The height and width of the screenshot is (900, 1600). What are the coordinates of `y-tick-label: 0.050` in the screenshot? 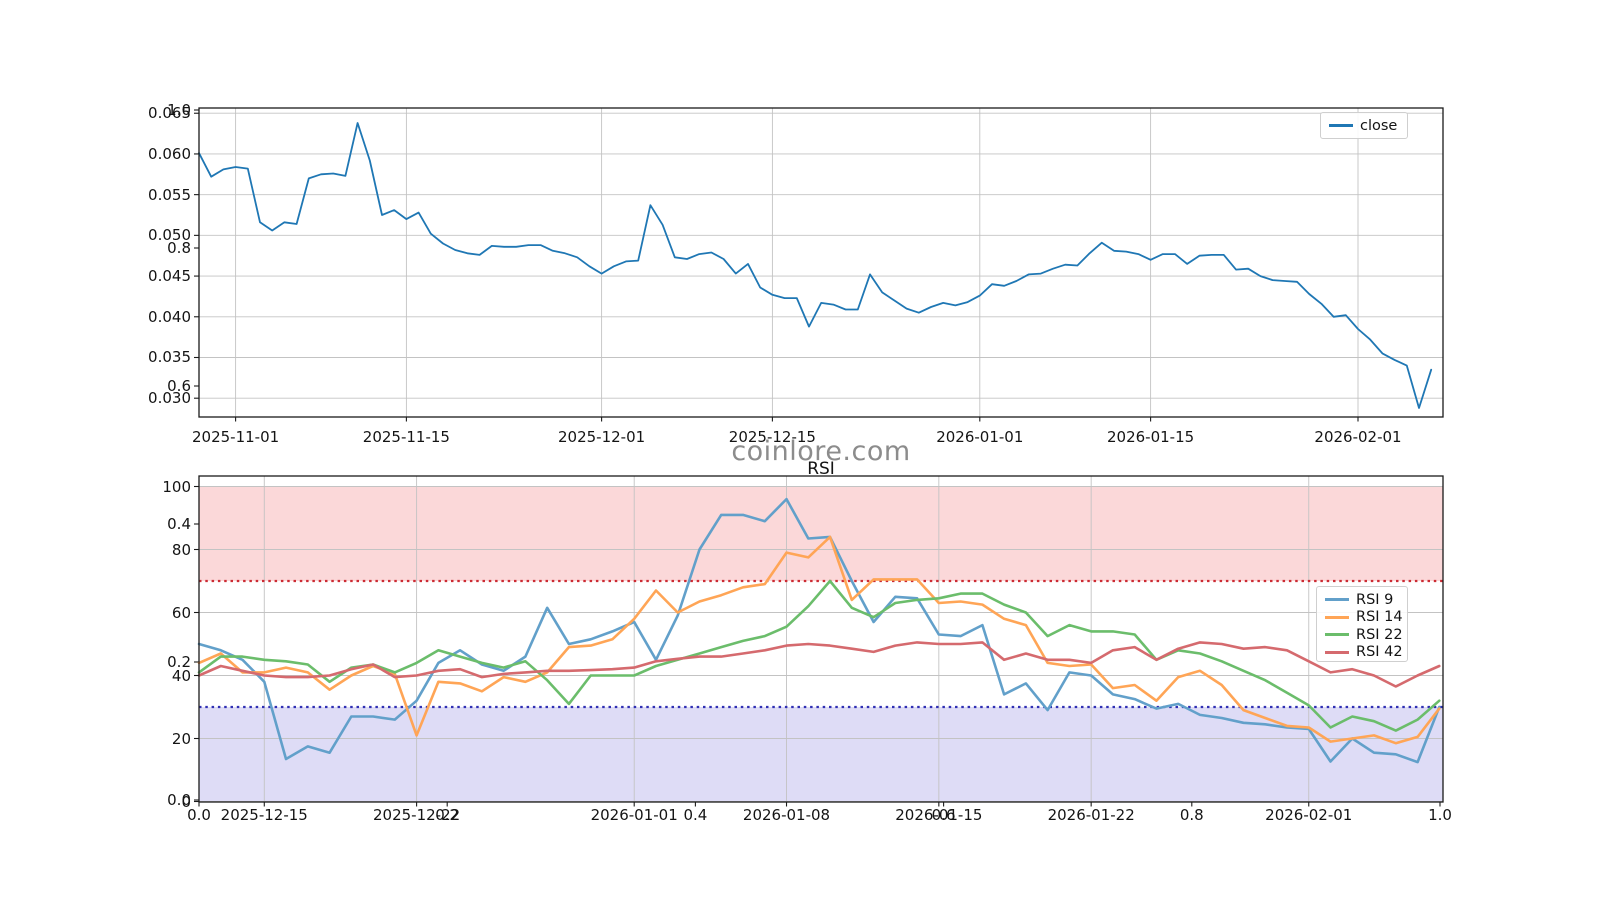 It's located at (169, 235).